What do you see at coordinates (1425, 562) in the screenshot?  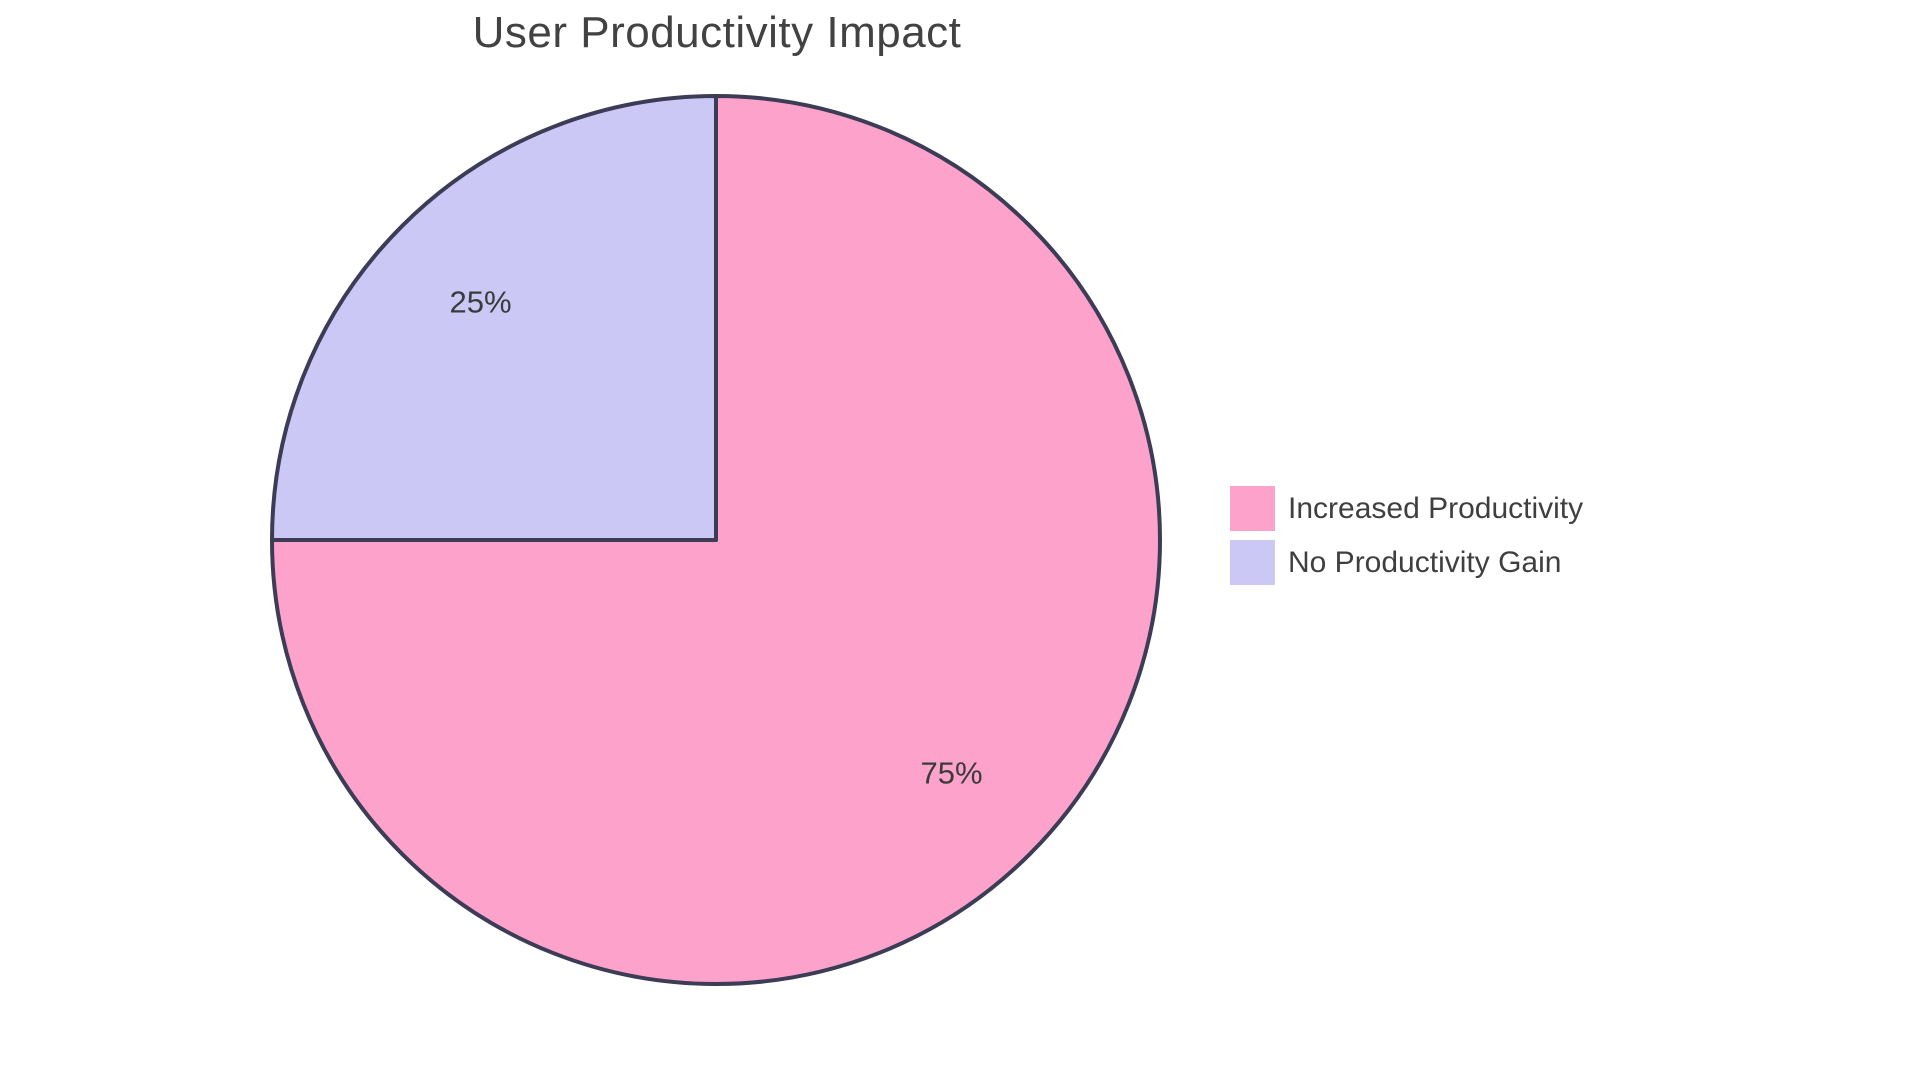 I see `legend-label-no-productivity-gain: No Productivity Gain` at bounding box center [1425, 562].